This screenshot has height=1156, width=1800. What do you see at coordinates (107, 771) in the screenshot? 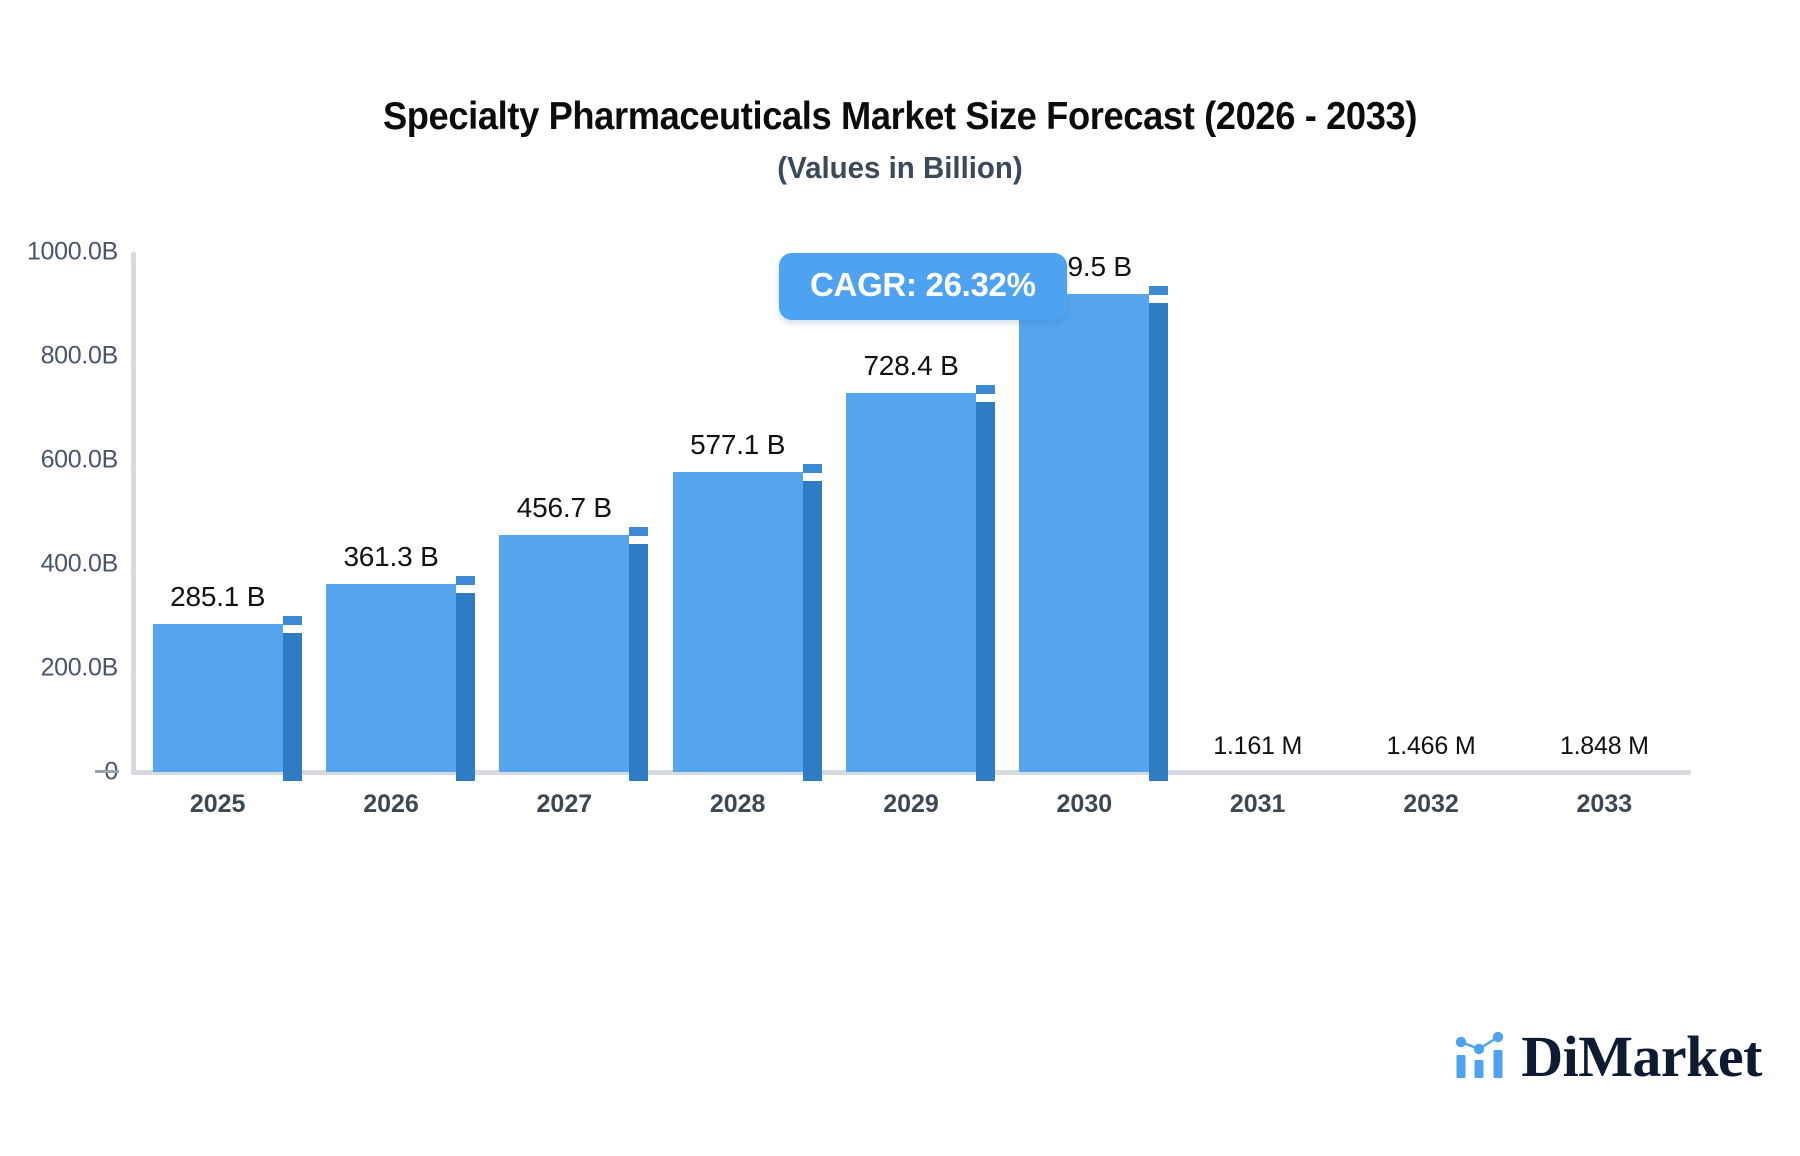
I see `y-axis-zero-tick` at bounding box center [107, 771].